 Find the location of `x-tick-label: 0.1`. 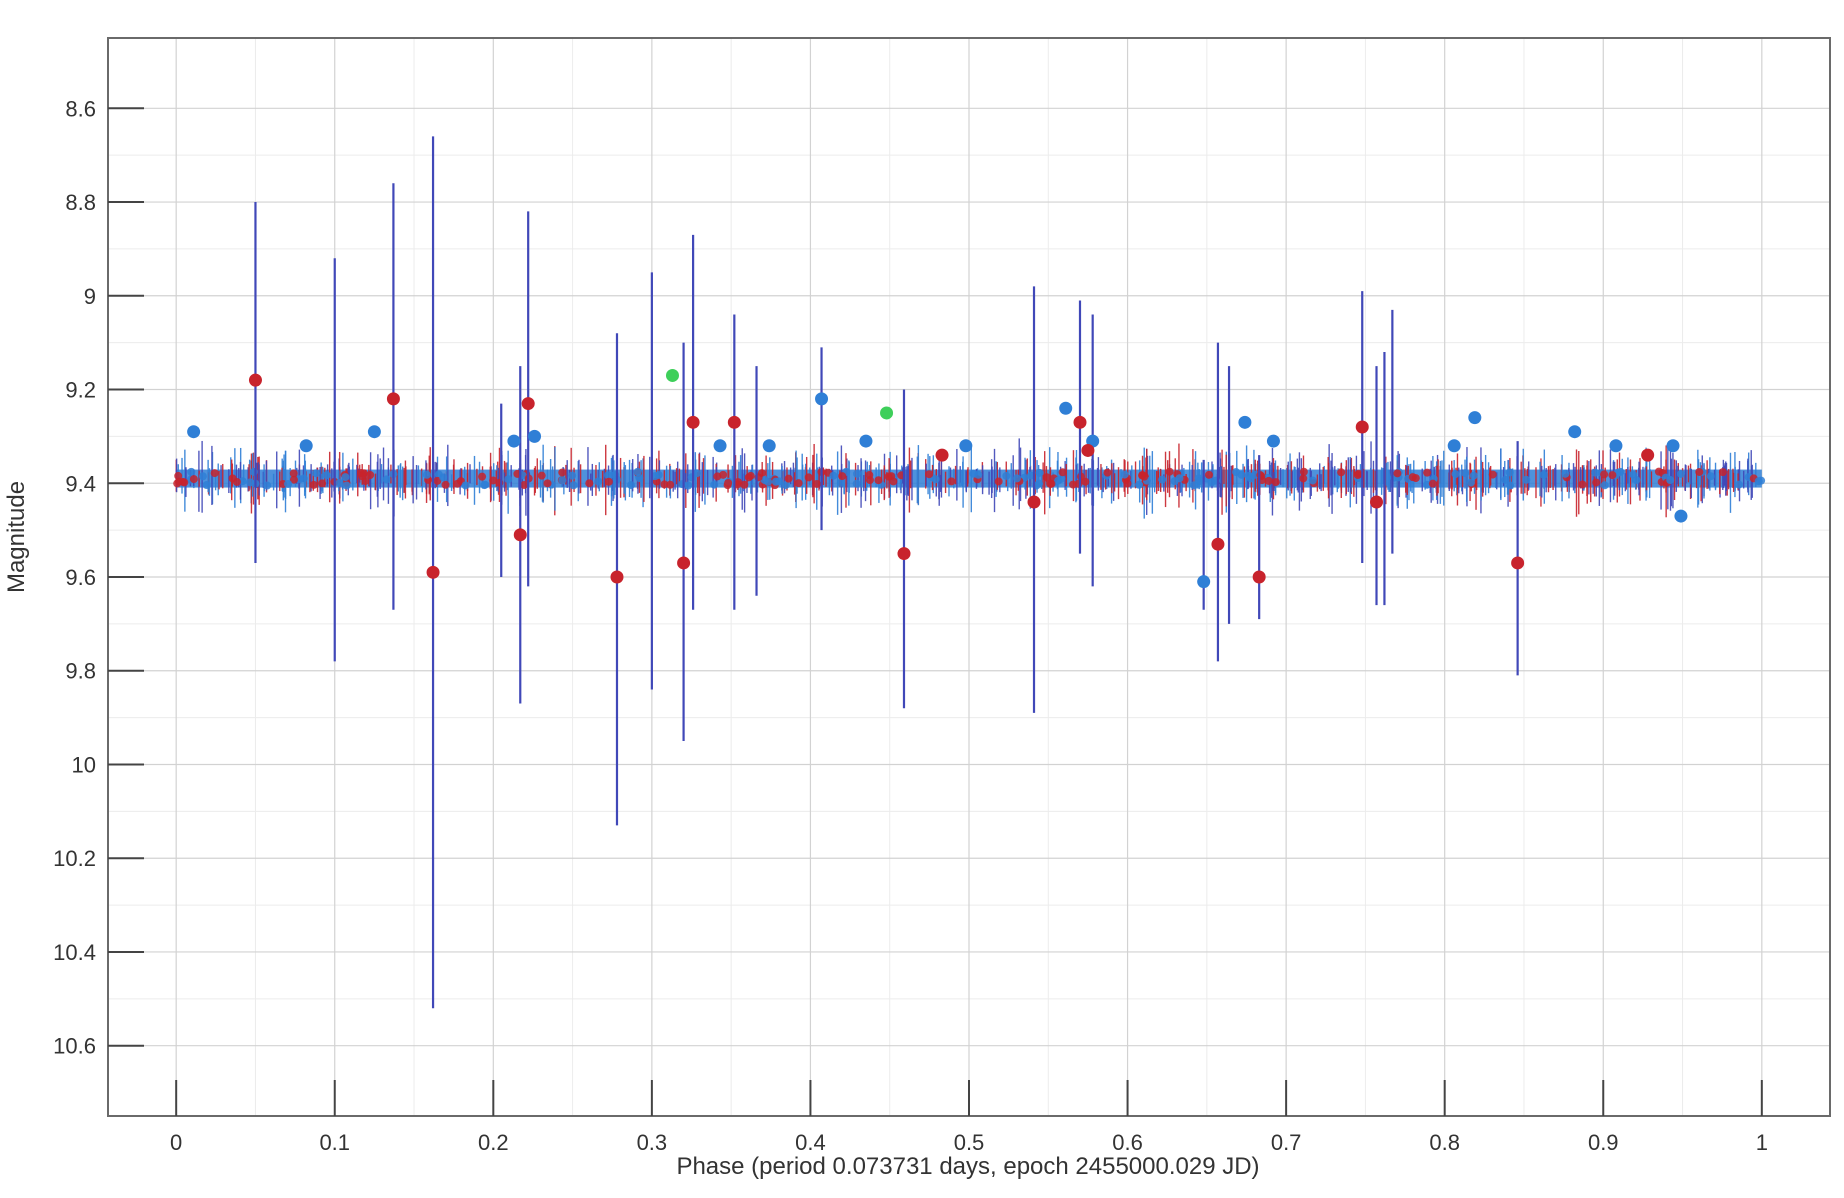

x-tick-label: 0.1 is located at coordinates (334, 1142).